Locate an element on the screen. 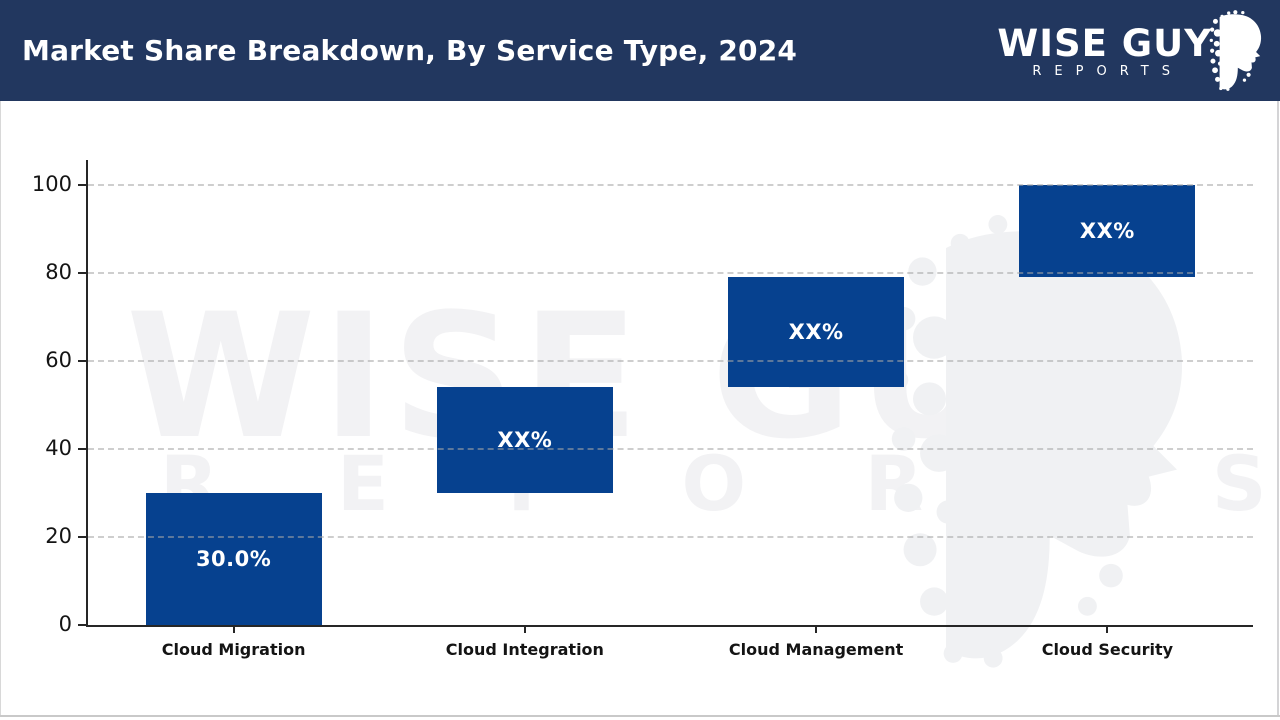  y-tick-label: 40 is located at coordinates (58, 448).